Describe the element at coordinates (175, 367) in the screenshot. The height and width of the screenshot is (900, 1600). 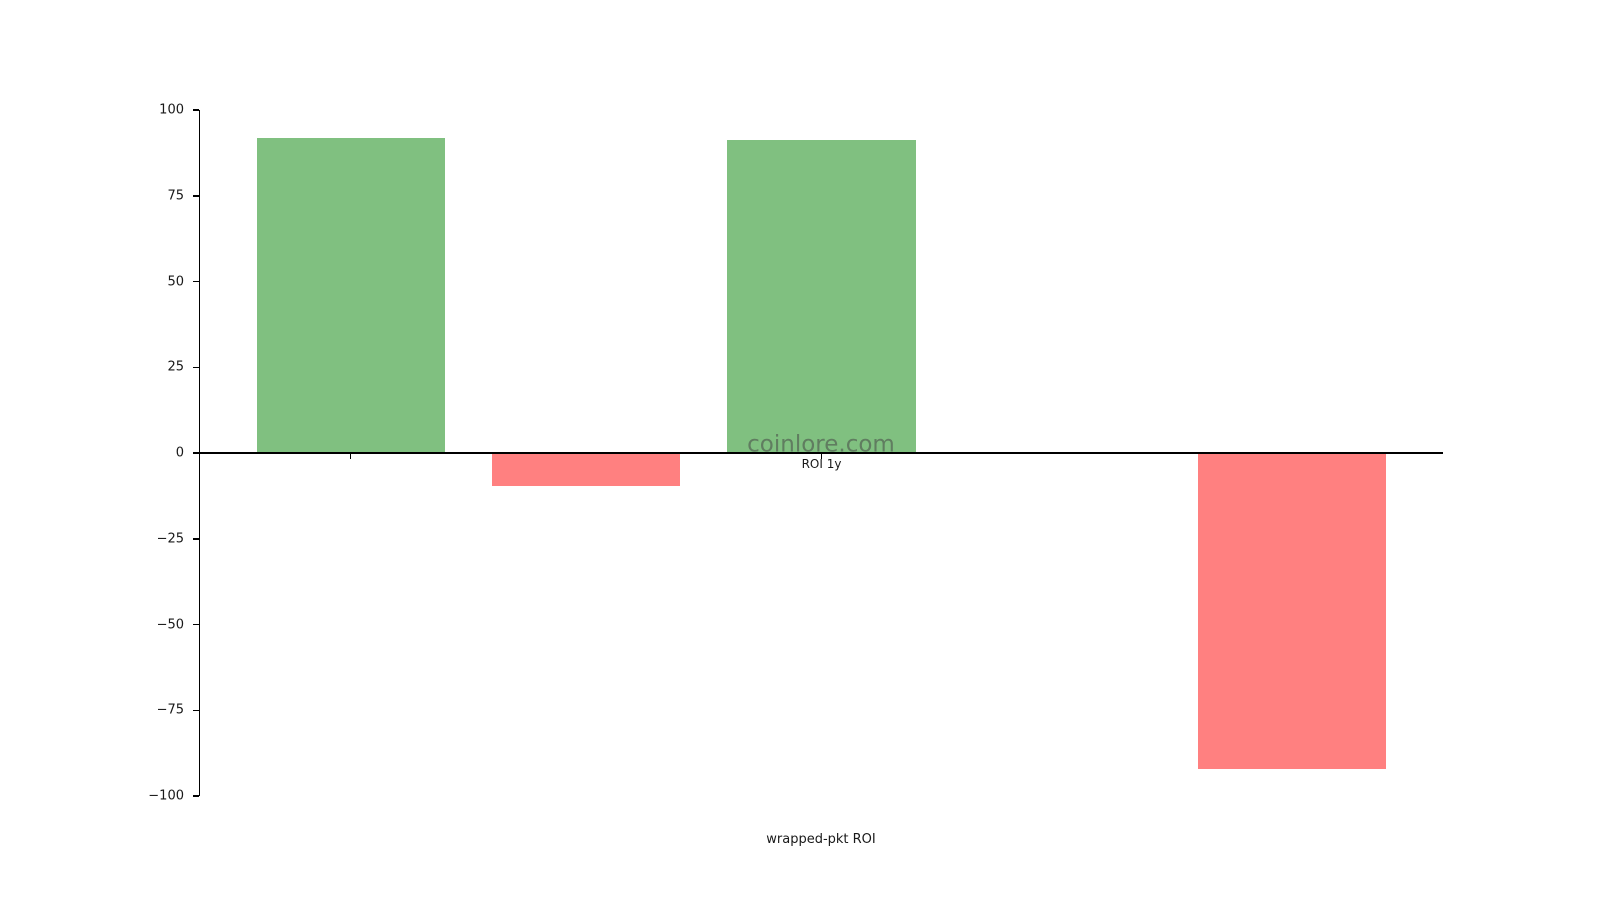
I see `y-tick-label: 25` at that location.